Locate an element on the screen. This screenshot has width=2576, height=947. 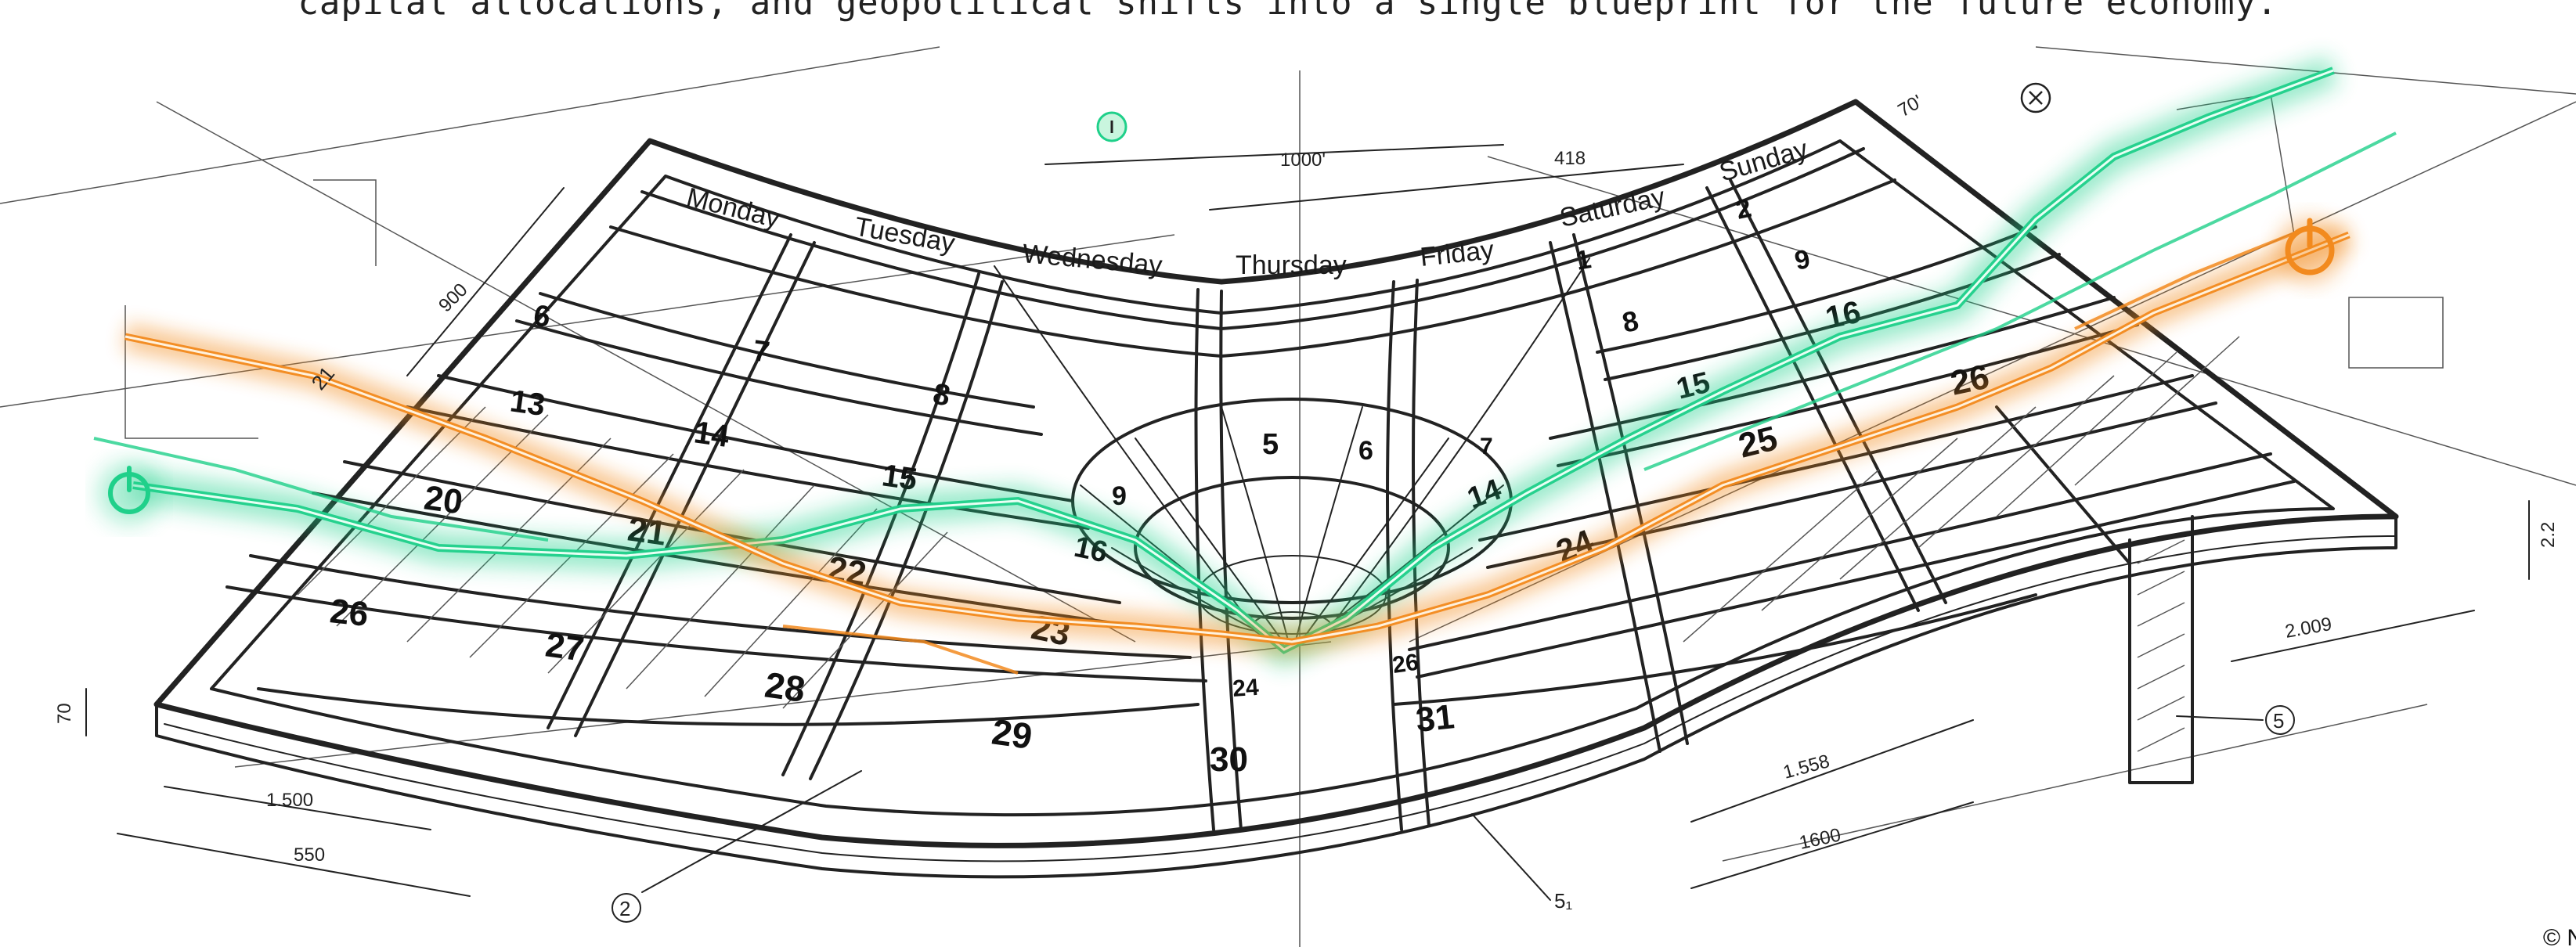
support-pillar is located at coordinates (2161, 650).